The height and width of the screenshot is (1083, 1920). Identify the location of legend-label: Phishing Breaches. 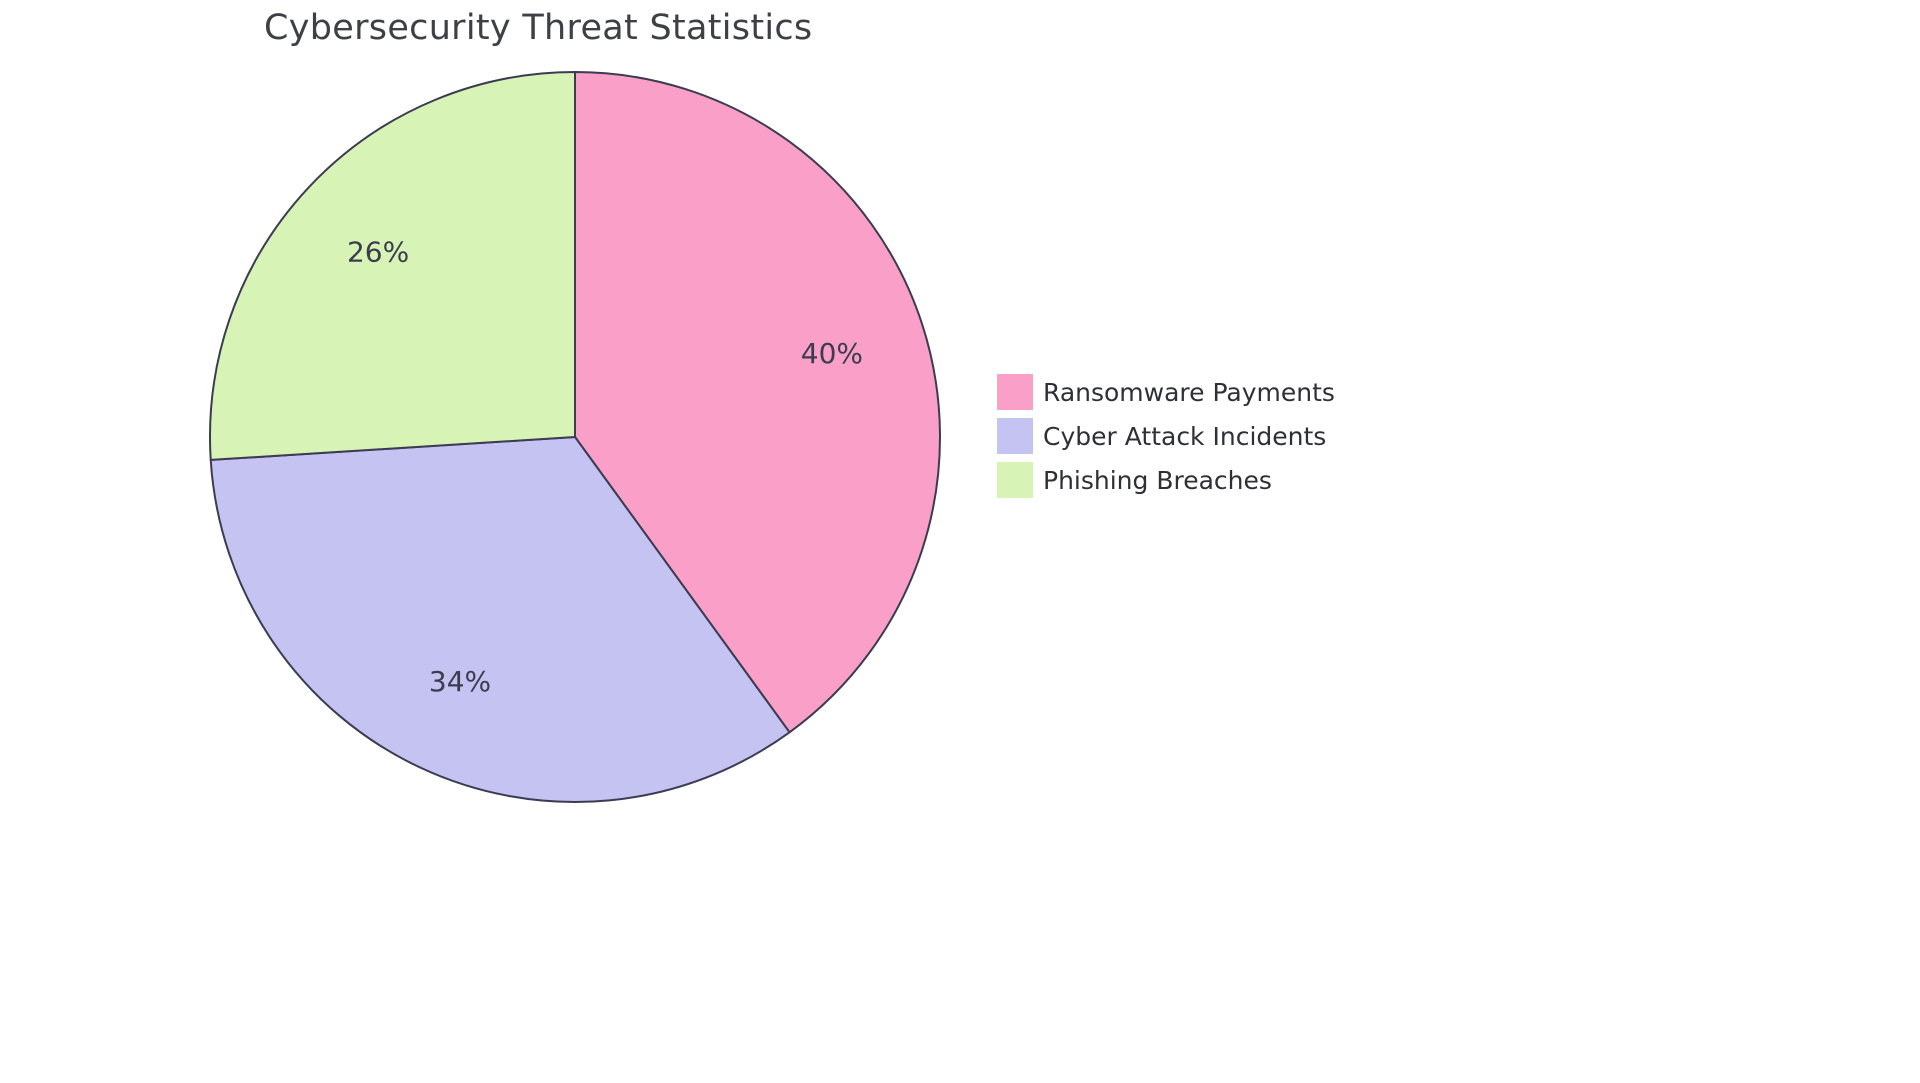
(1157, 480).